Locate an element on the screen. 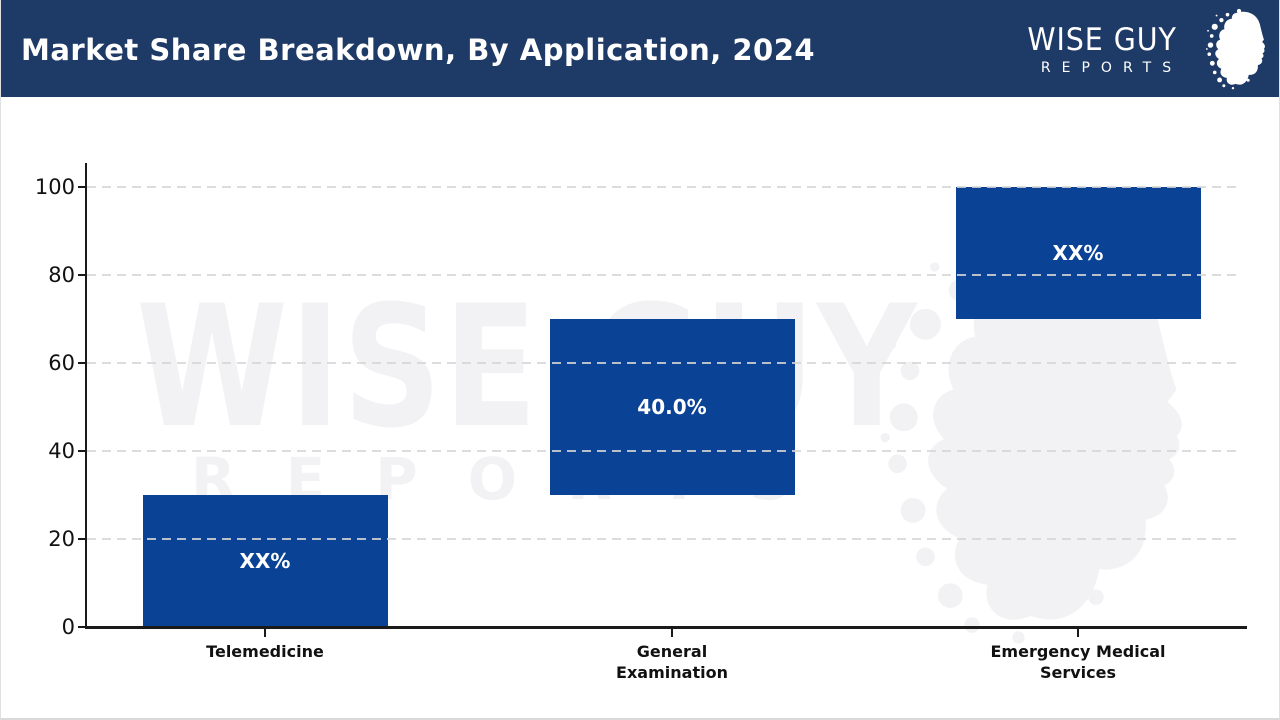  bar-telemedicine: XX% is located at coordinates (265, 561).